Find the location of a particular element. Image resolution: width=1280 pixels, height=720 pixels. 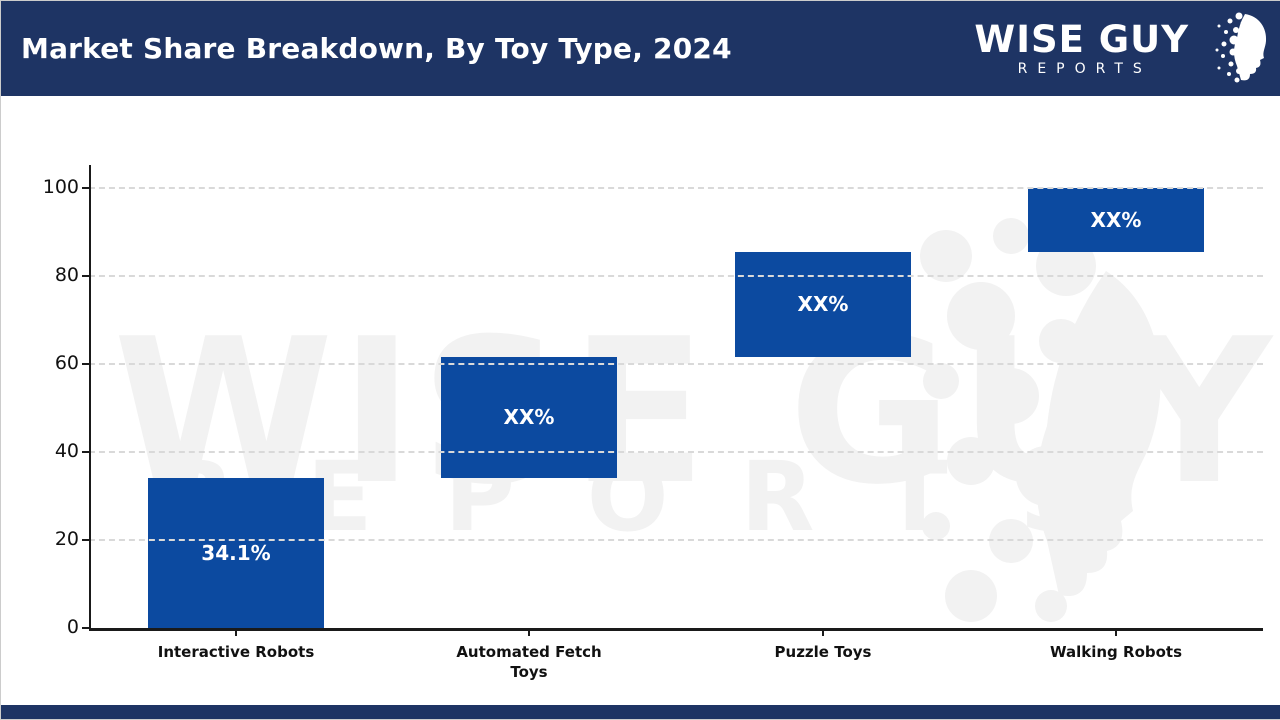

logo-text: WISE GUY REPORTS is located at coordinates (1081, 49).